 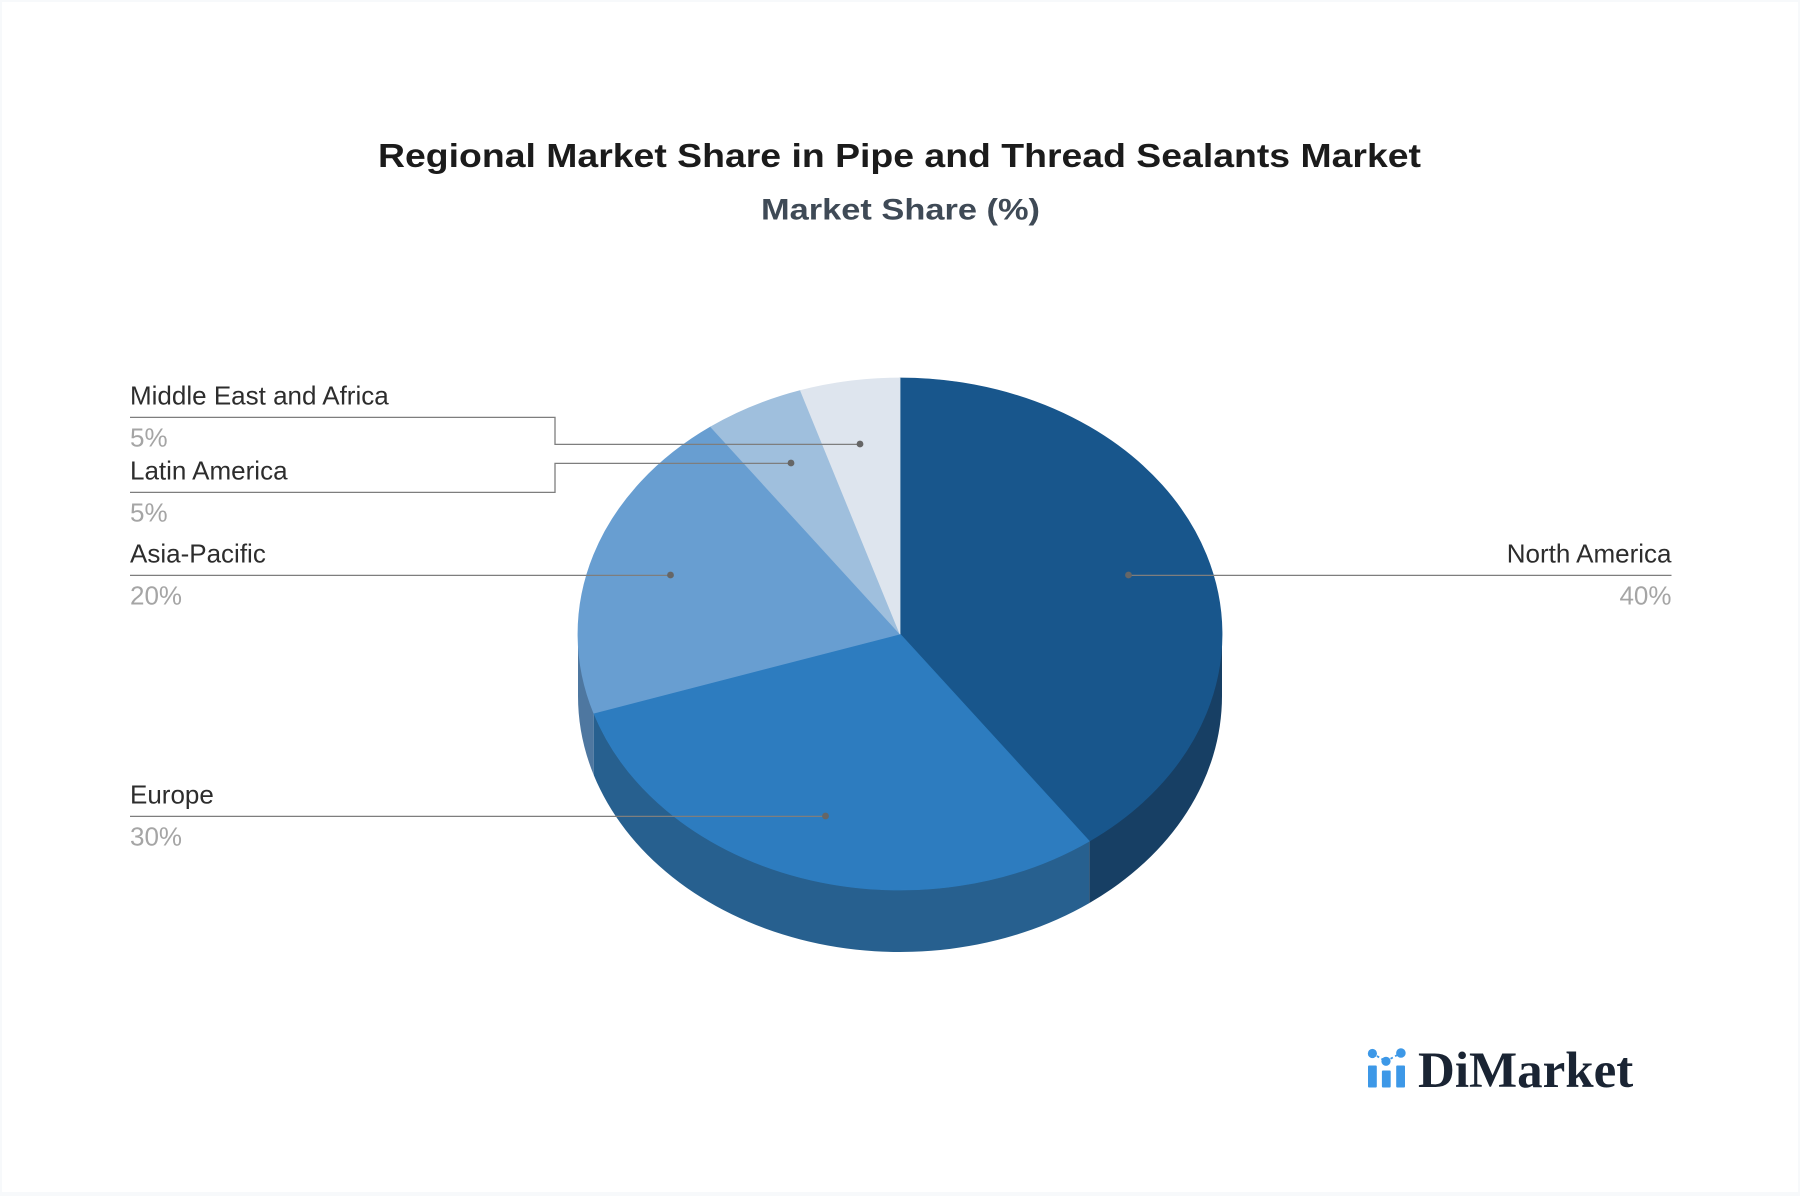 I want to click on svg-text: Middle East and Africa, so click(x=259, y=395).